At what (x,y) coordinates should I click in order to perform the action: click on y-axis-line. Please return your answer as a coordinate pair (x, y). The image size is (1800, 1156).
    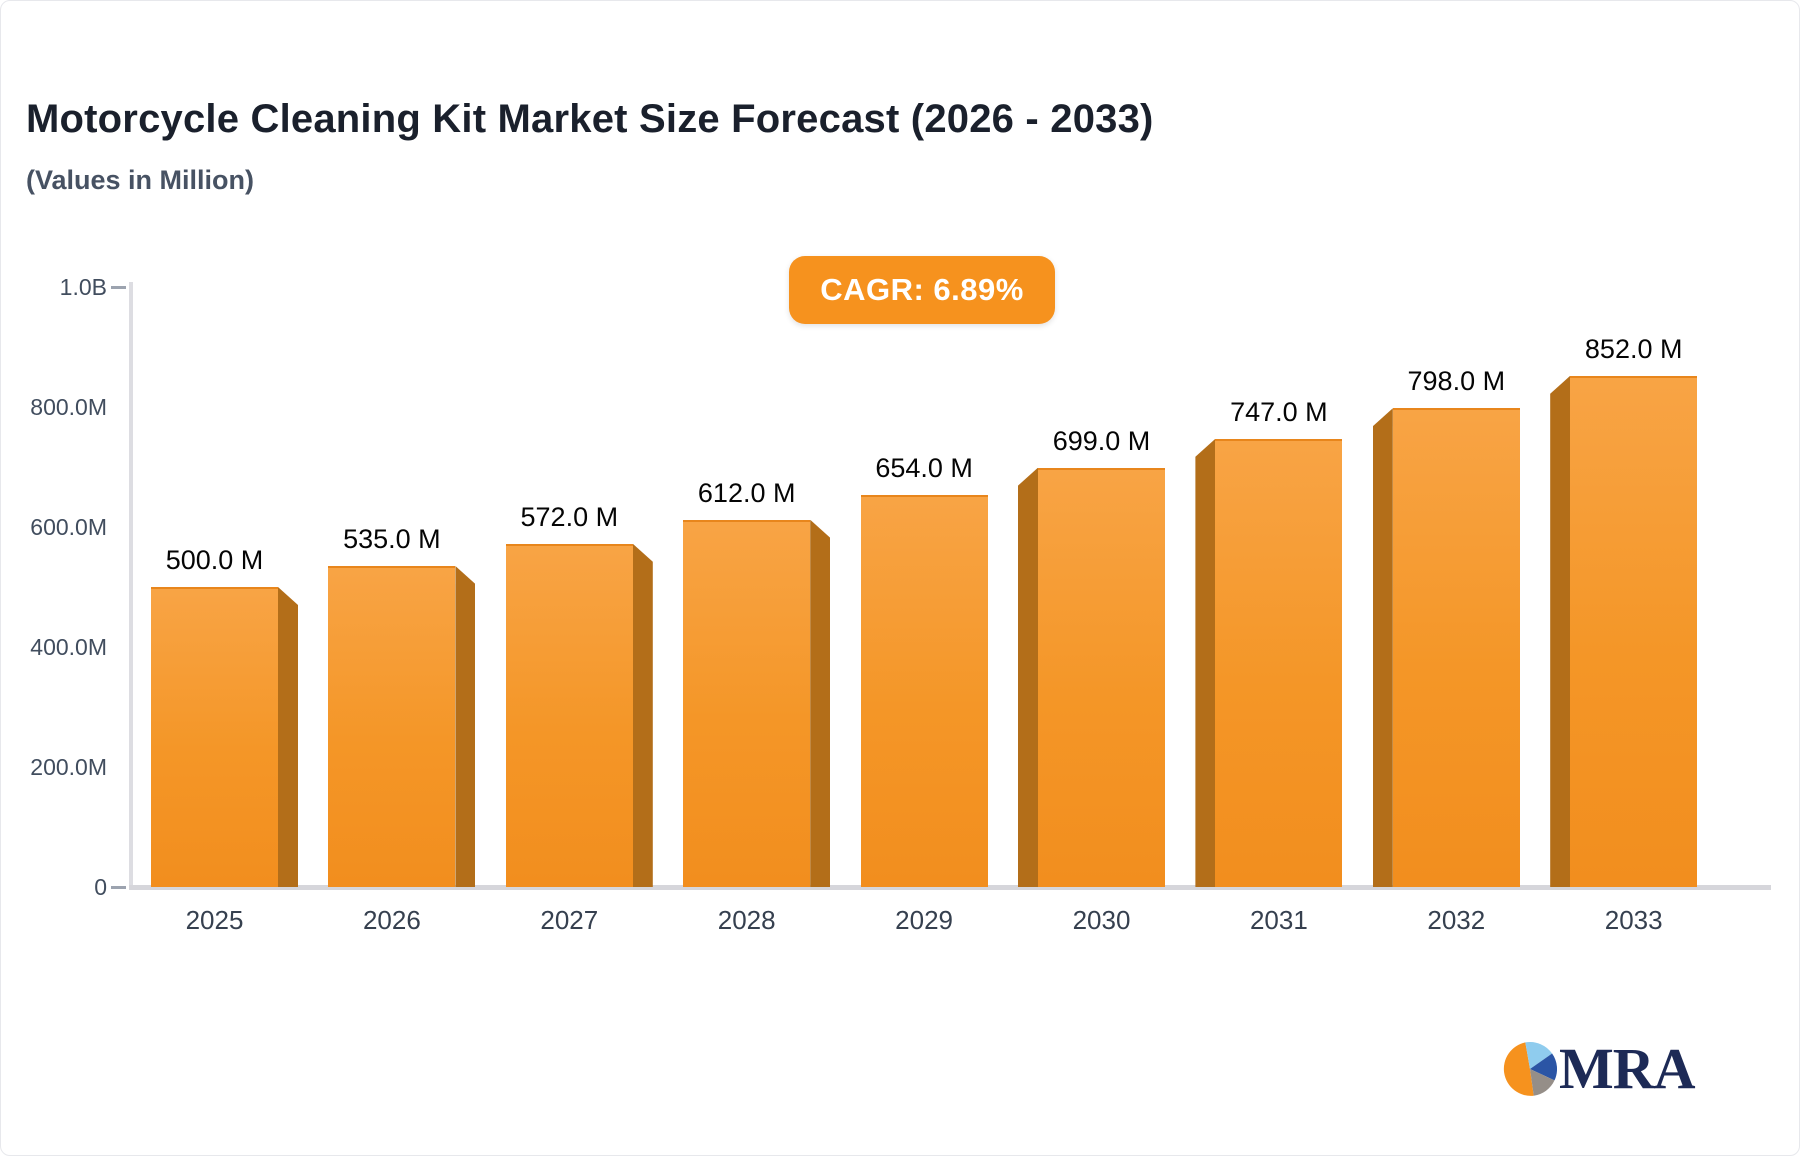
    Looking at the image, I should click on (131, 585).